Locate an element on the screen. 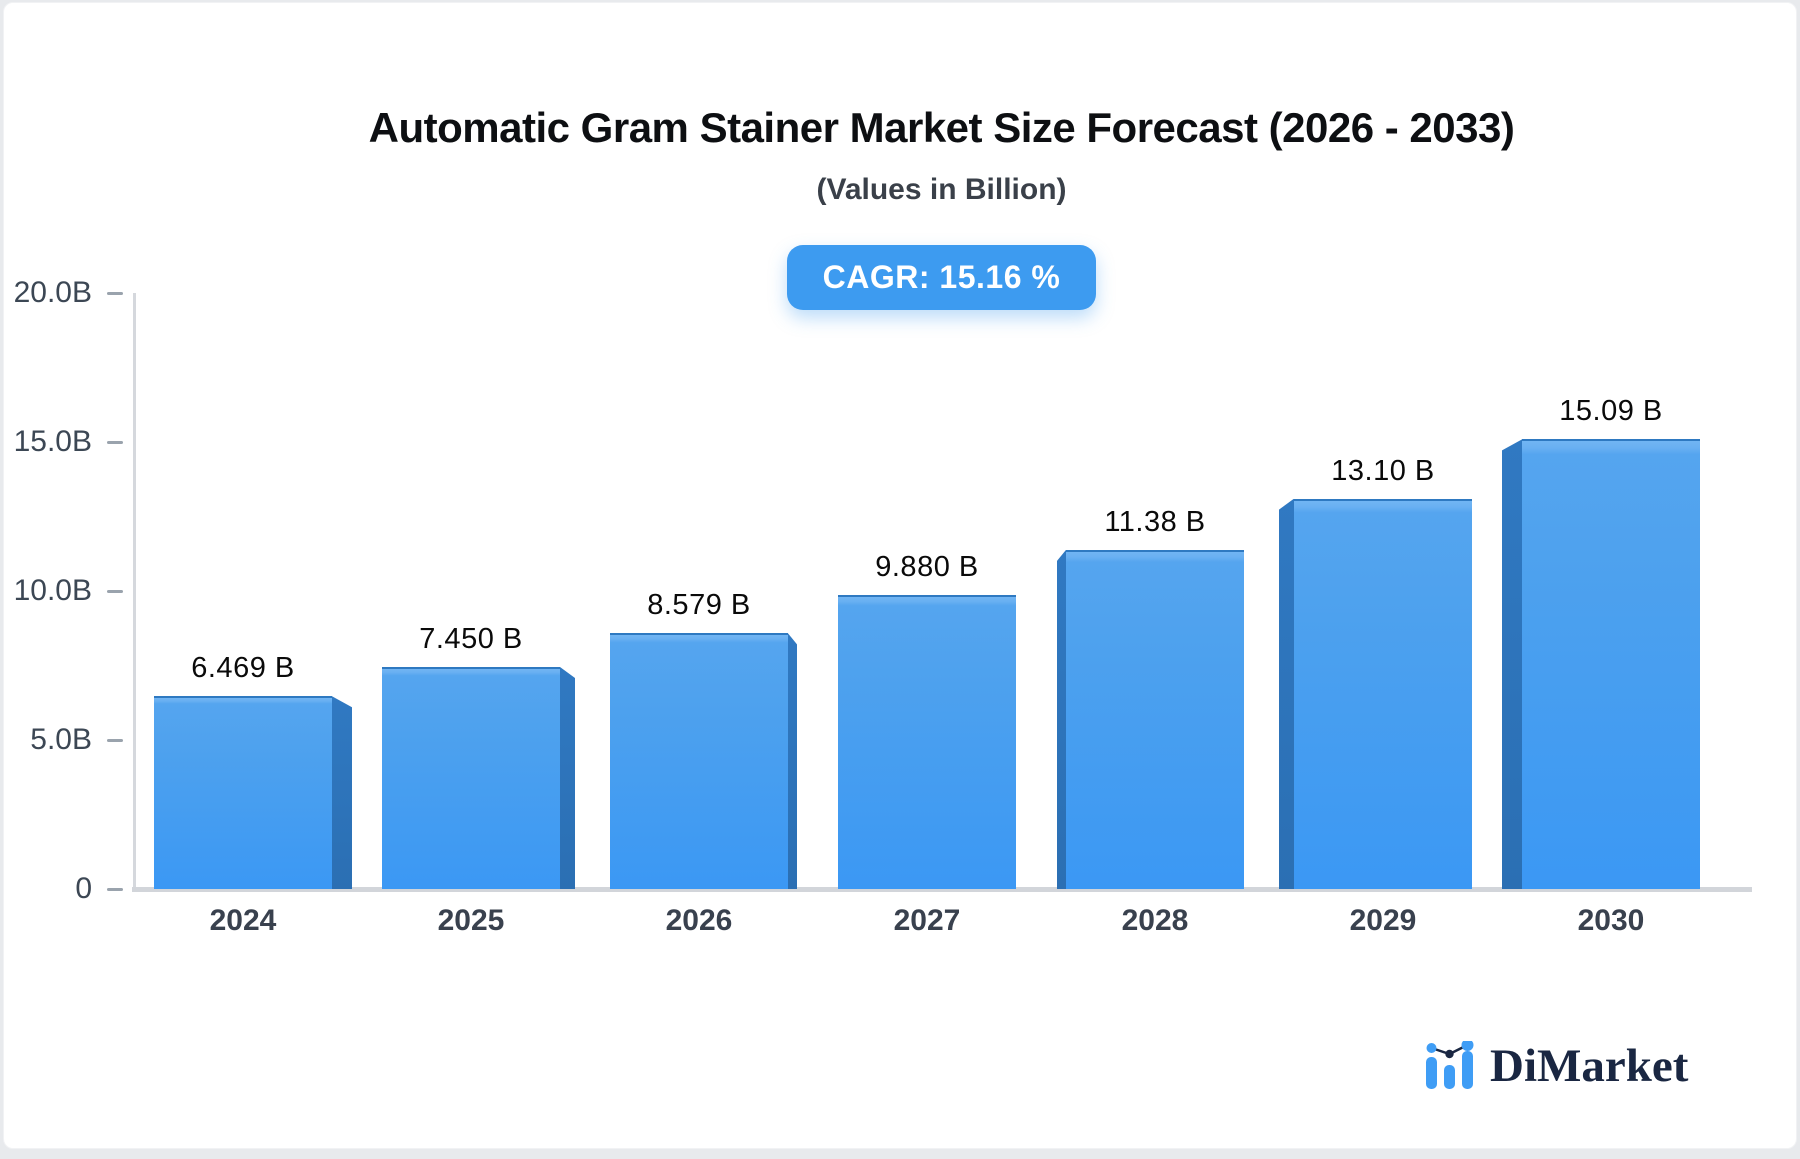 The height and width of the screenshot is (1159, 1800). dimarket-logo: DiMarket is located at coordinates (1556, 1066).